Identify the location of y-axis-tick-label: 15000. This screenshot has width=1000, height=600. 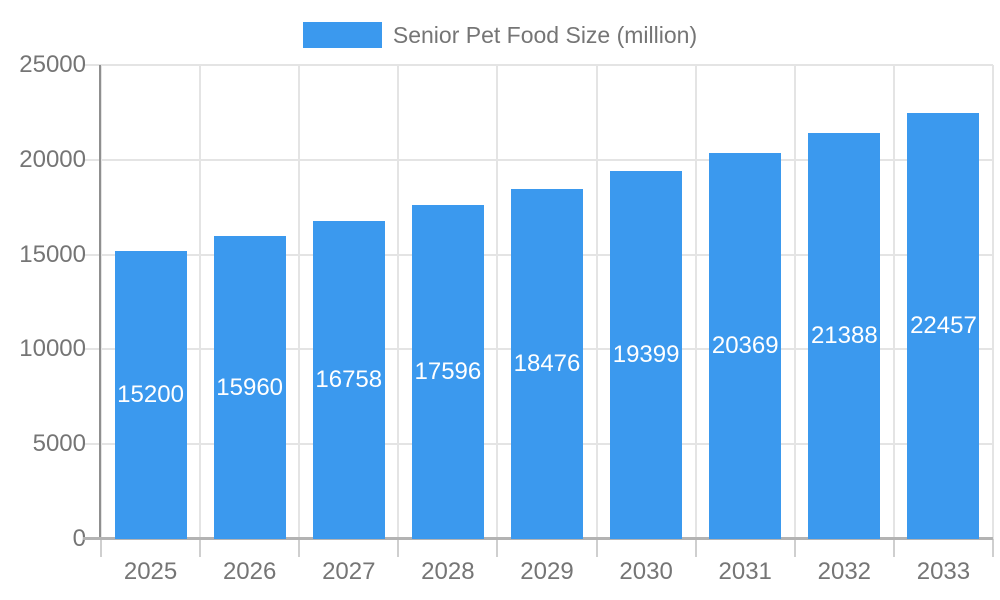
(52, 254).